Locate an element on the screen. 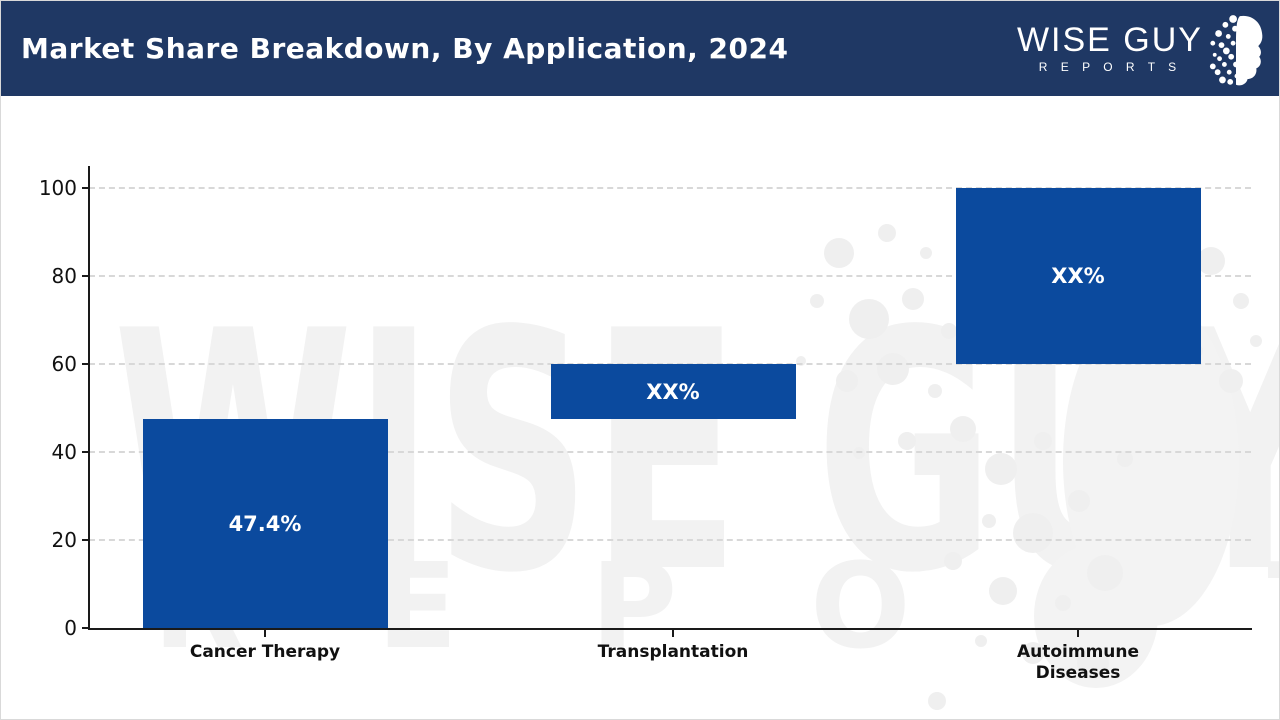 The image size is (1280, 720). brand-logo-text: WISE GUY R E P O R T S is located at coordinates (1110, 48).